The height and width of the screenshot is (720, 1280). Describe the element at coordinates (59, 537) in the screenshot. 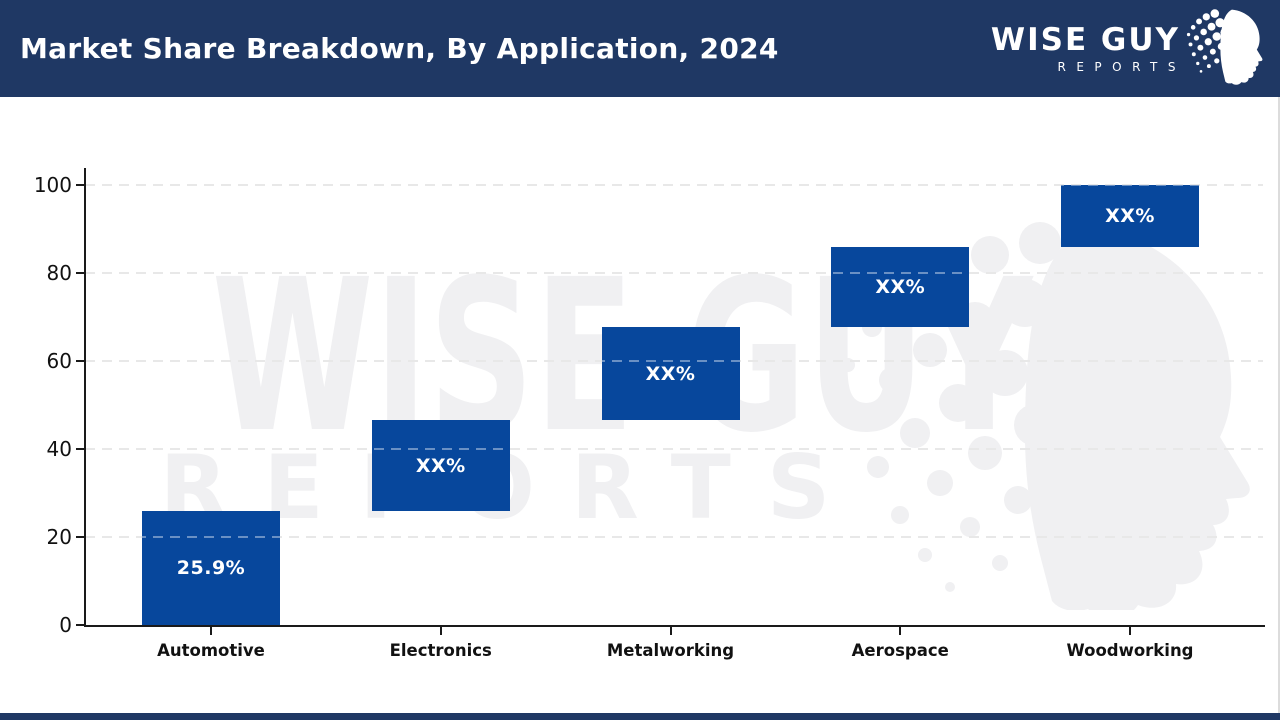

I see `y-tick-label: 20` at that location.